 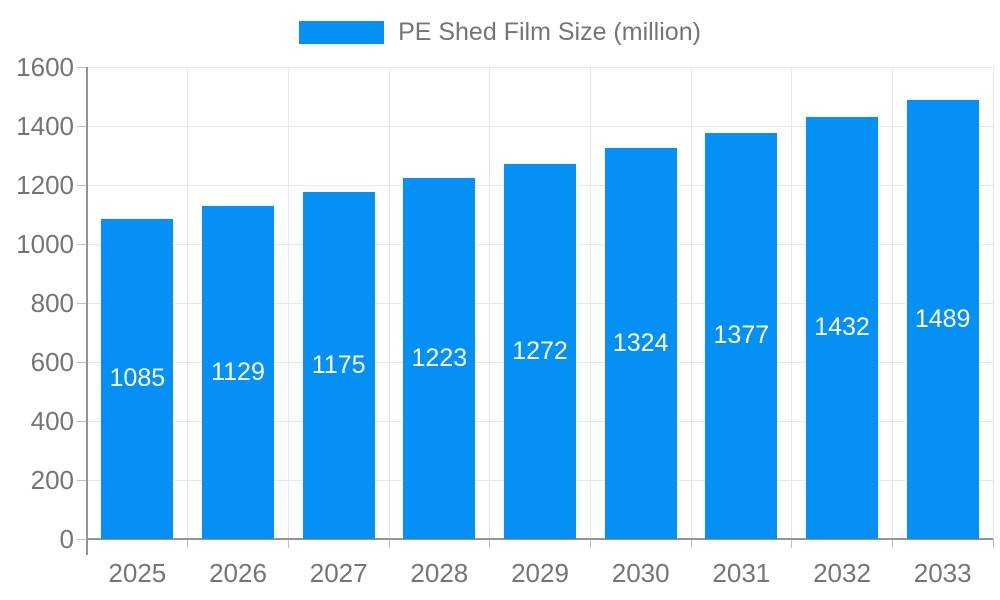 I want to click on bar-value-label: 1085, so click(x=137, y=378).